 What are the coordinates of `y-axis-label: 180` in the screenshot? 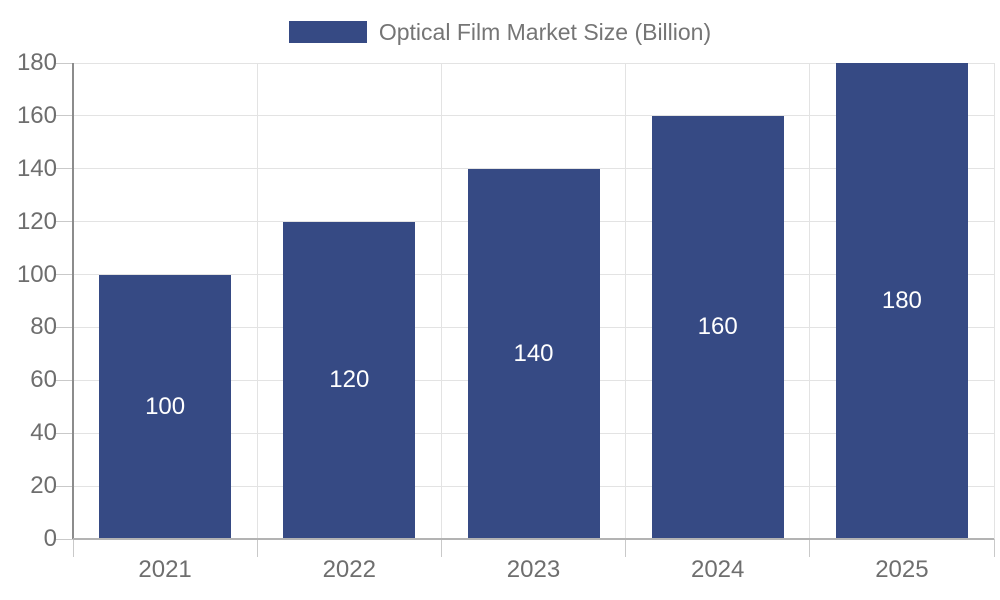 It's located at (36, 62).